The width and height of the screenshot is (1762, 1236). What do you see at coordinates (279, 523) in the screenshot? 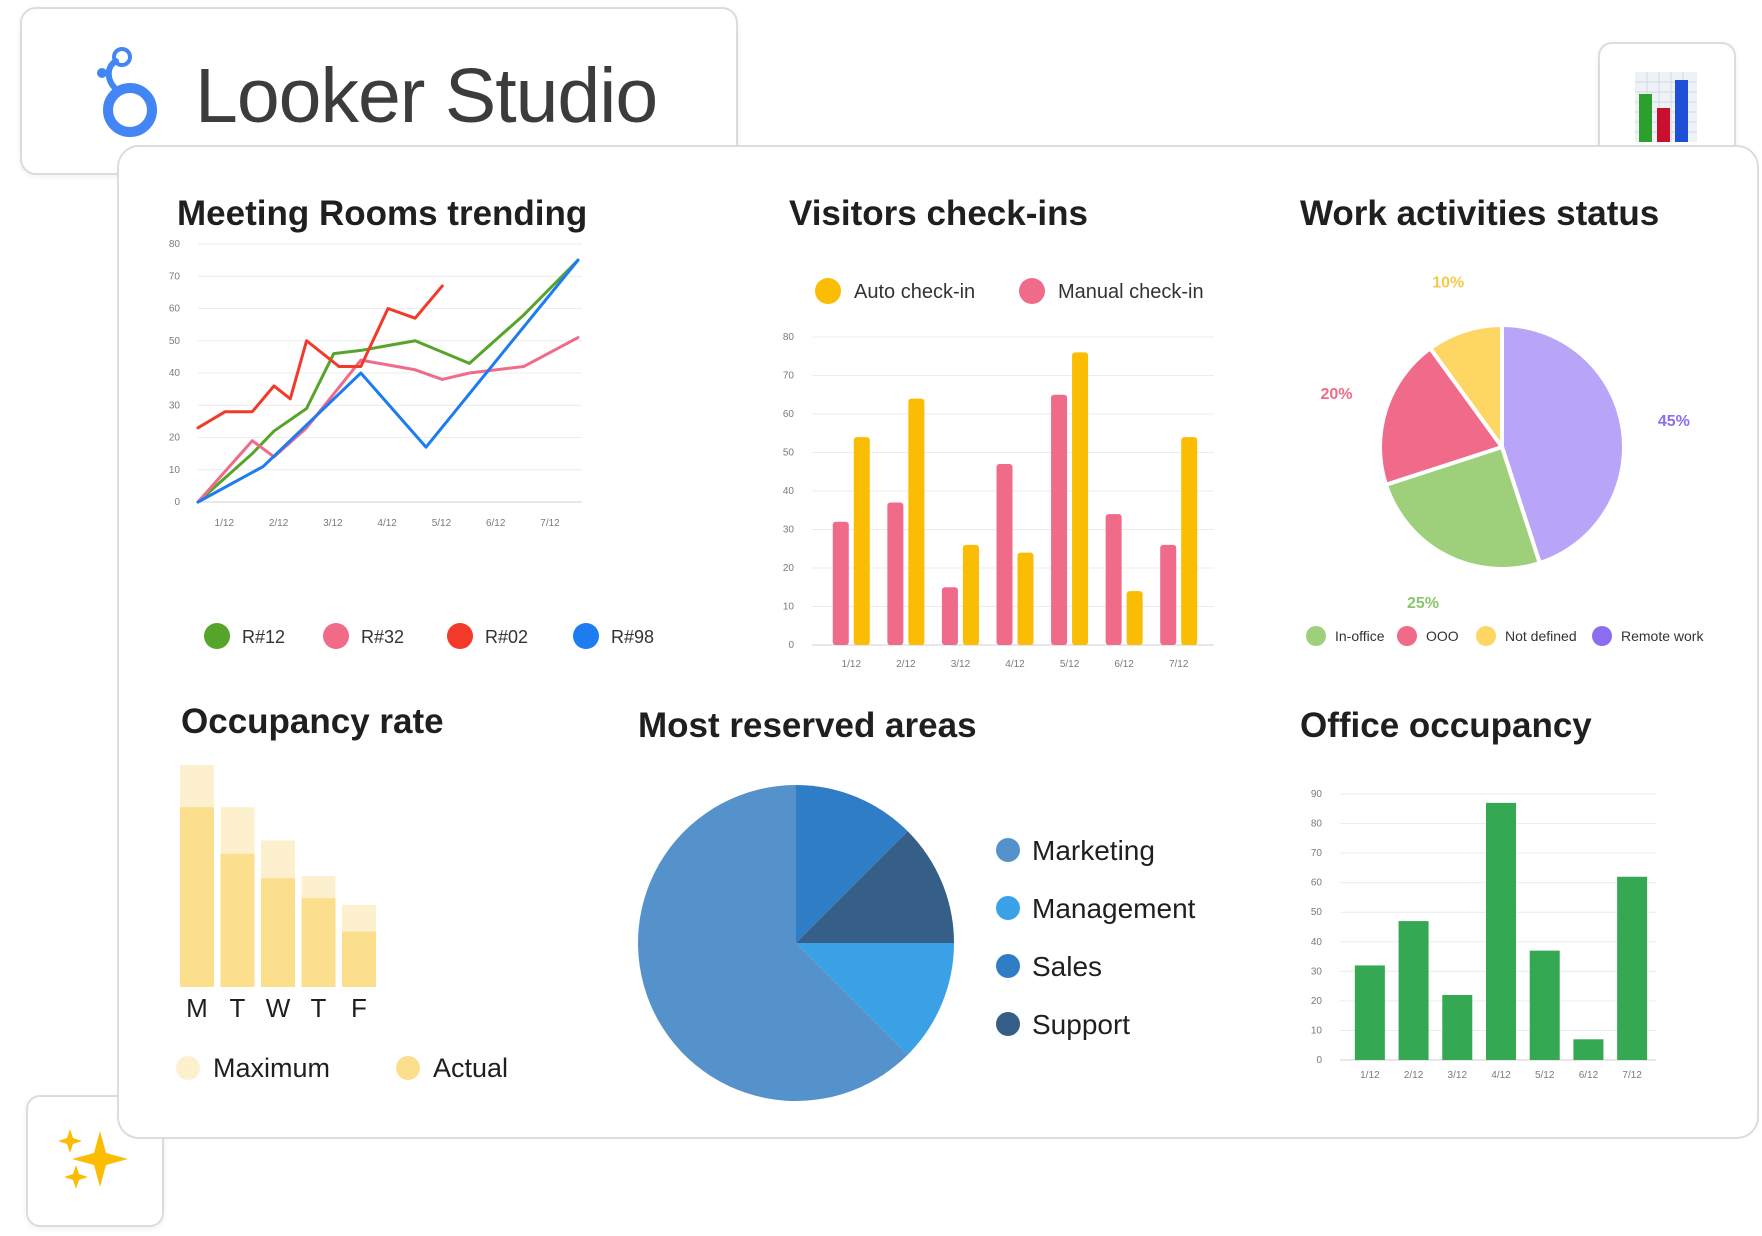
I see `meeting-xtick-label: 2/12` at bounding box center [279, 523].